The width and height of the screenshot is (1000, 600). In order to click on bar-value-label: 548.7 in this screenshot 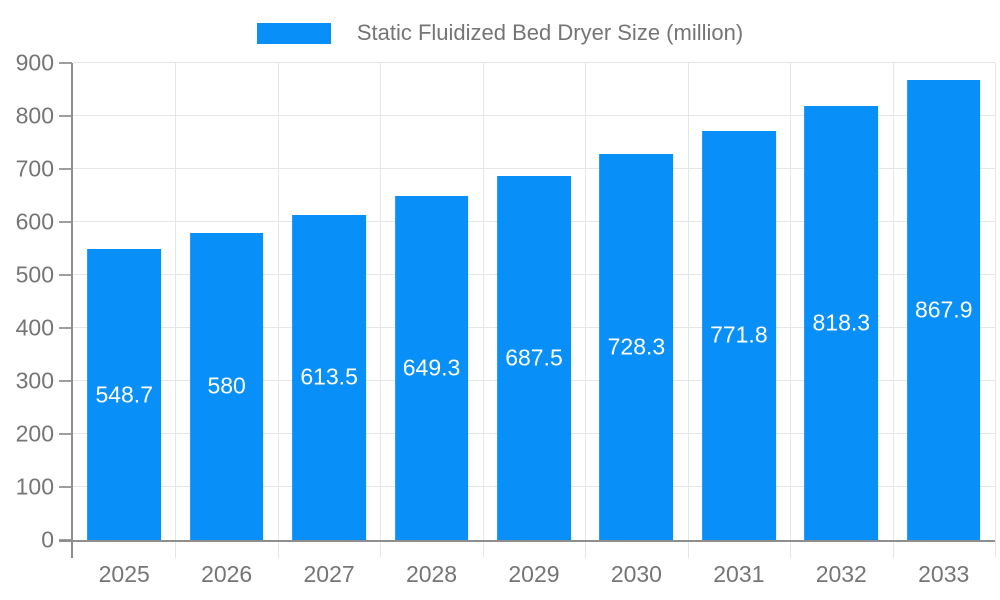, I will do `click(124, 394)`.